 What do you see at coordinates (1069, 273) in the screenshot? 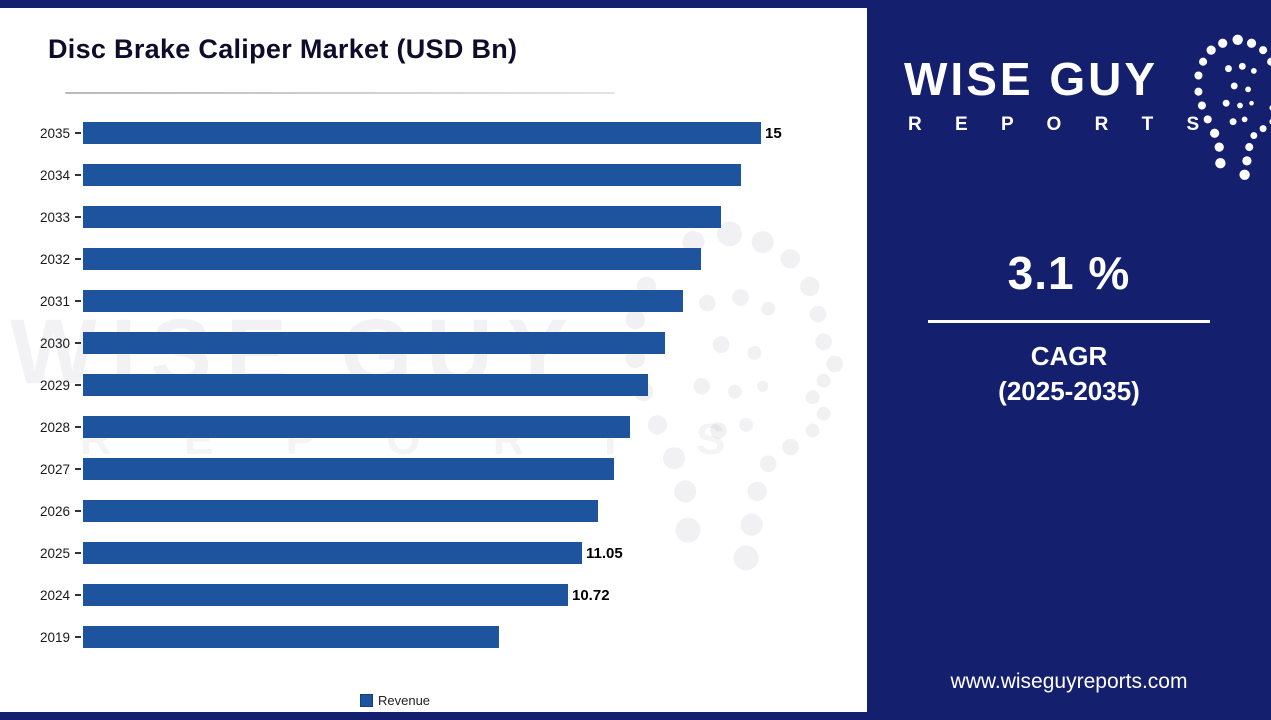
I see `cagr-value: 3.1 %` at bounding box center [1069, 273].